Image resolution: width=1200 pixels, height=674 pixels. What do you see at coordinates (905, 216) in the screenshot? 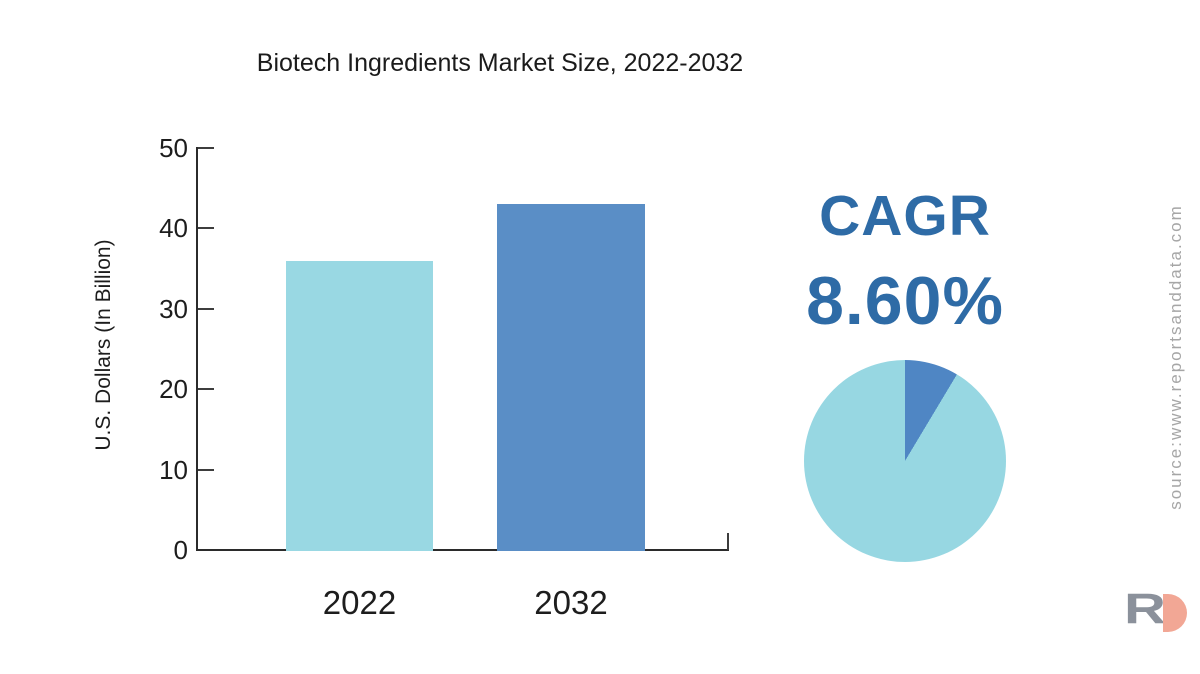
I see `cagr-label: CAGR` at bounding box center [905, 216].